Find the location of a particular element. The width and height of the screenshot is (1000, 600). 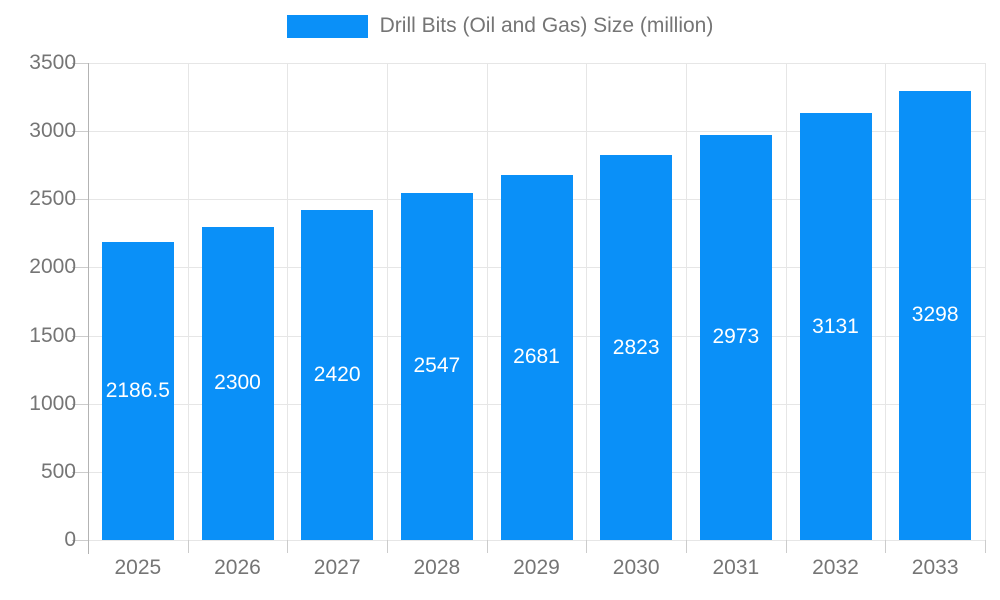

bar-2031: 2973 is located at coordinates (735, 337).